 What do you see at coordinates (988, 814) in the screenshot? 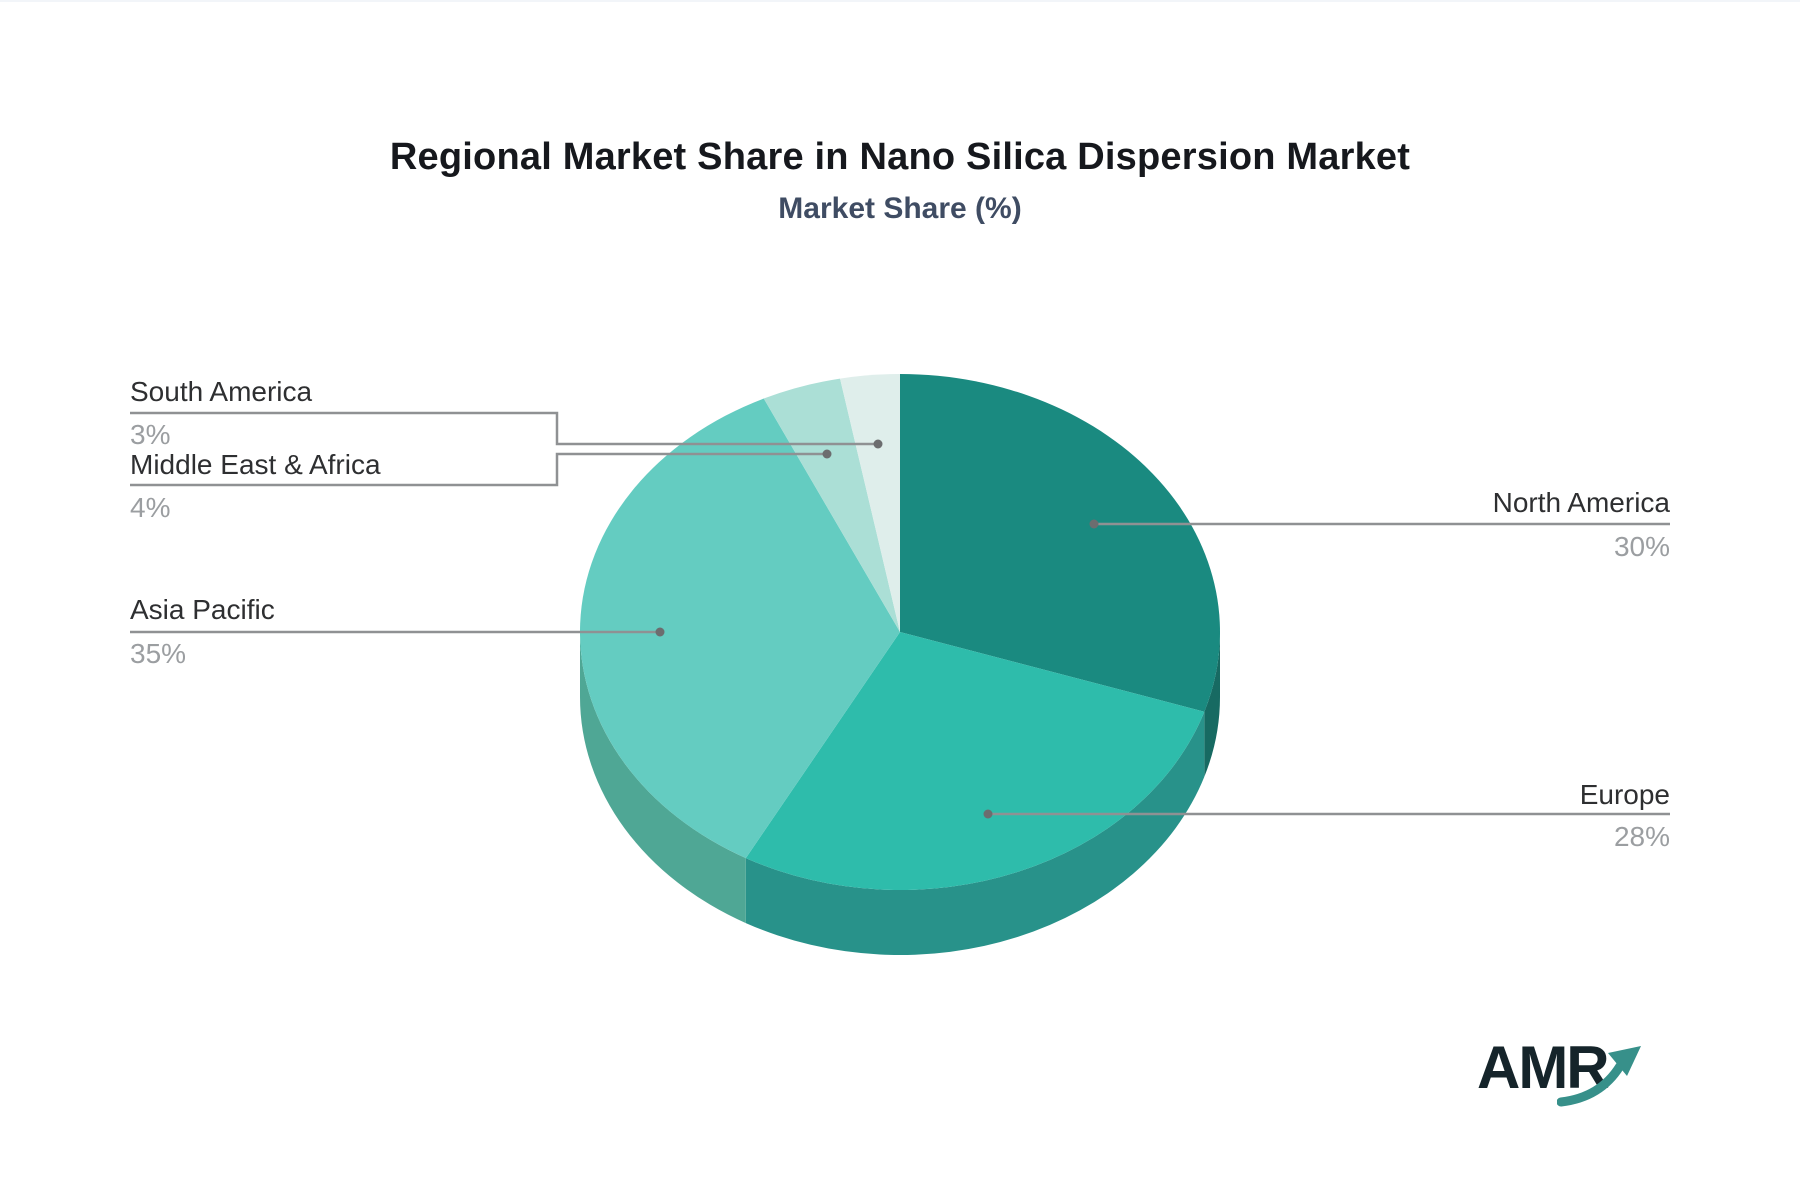
I see `leader-dot-europe` at bounding box center [988, 814].